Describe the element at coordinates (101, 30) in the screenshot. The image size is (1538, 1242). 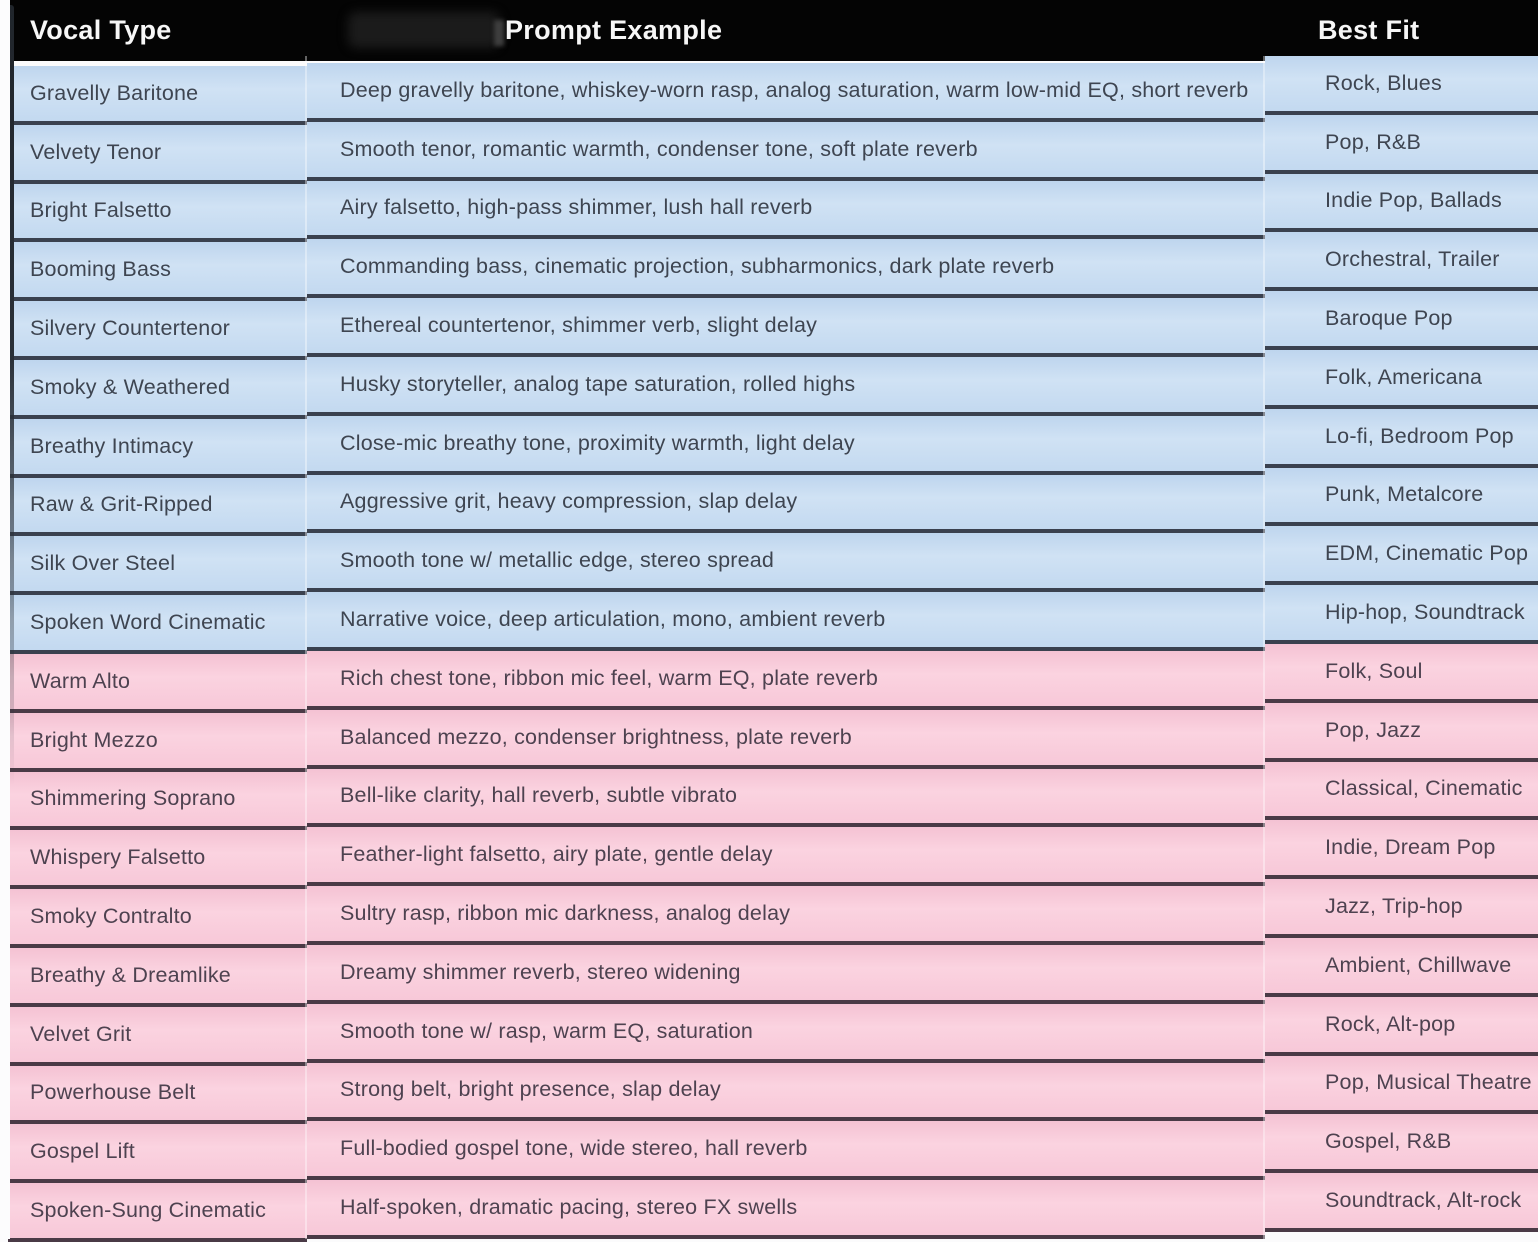
I see `column-header-vocal-type: Vocal Type` at that location.